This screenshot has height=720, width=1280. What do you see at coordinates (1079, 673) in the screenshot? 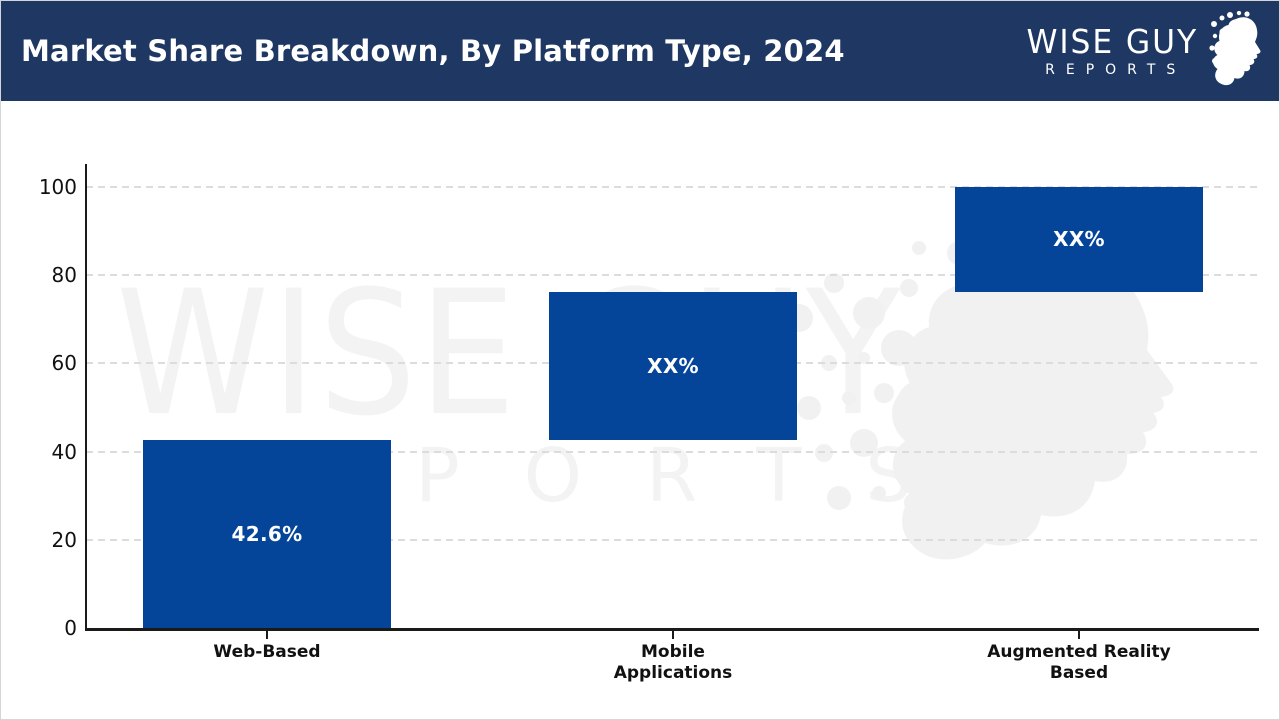
I see `x-category-label-line: Based` at bounding box center [1079, 673].